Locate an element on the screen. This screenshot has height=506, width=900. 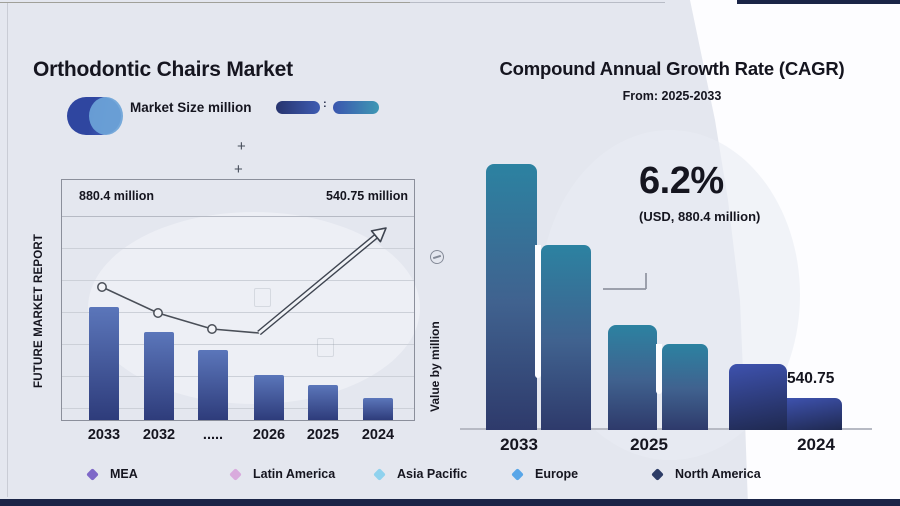
legend-item-europe: Europe is located at coordinates (545, 474).